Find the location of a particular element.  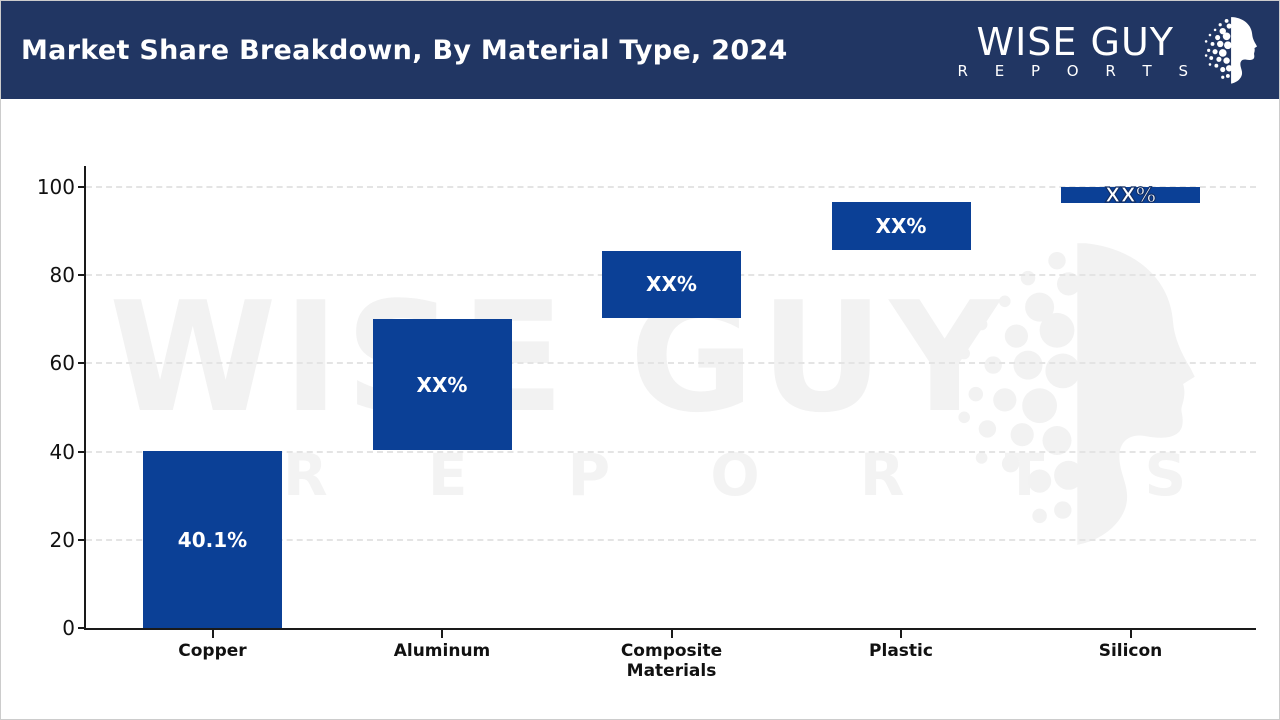

y-tick-label: 60 is located at coordinates (62, 363).